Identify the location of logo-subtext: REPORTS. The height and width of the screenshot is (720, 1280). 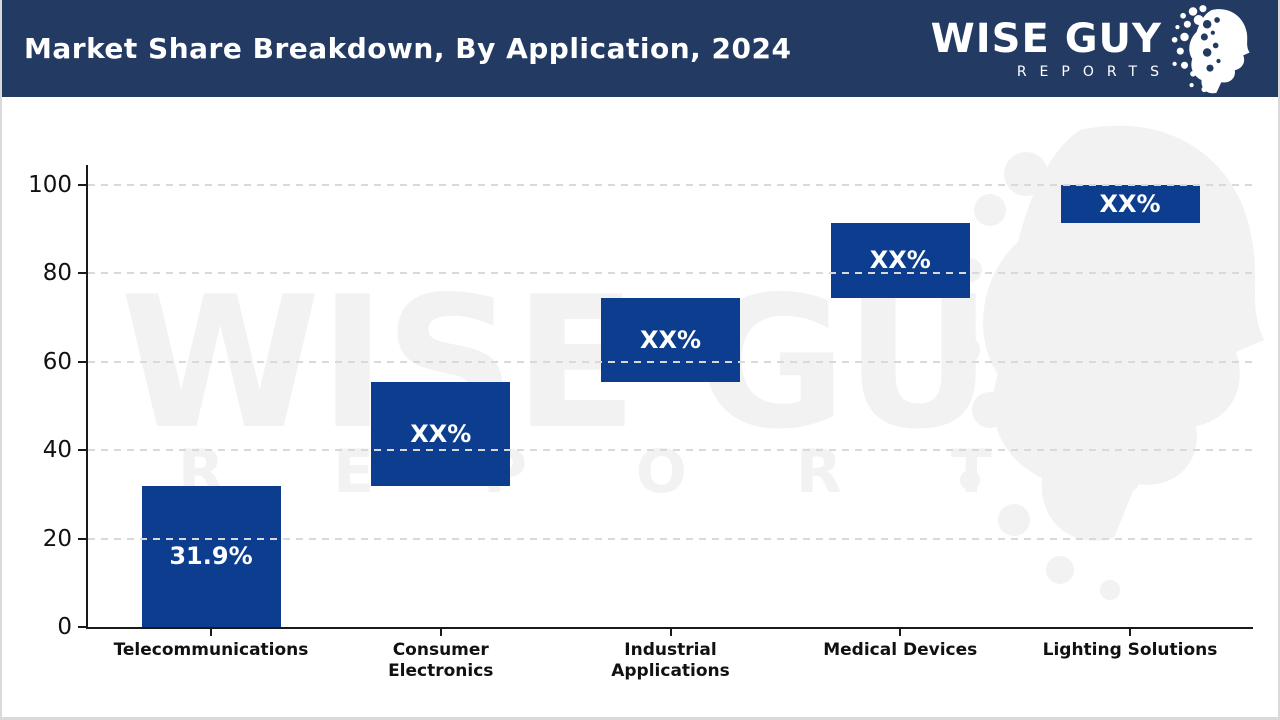
(1094, 71).